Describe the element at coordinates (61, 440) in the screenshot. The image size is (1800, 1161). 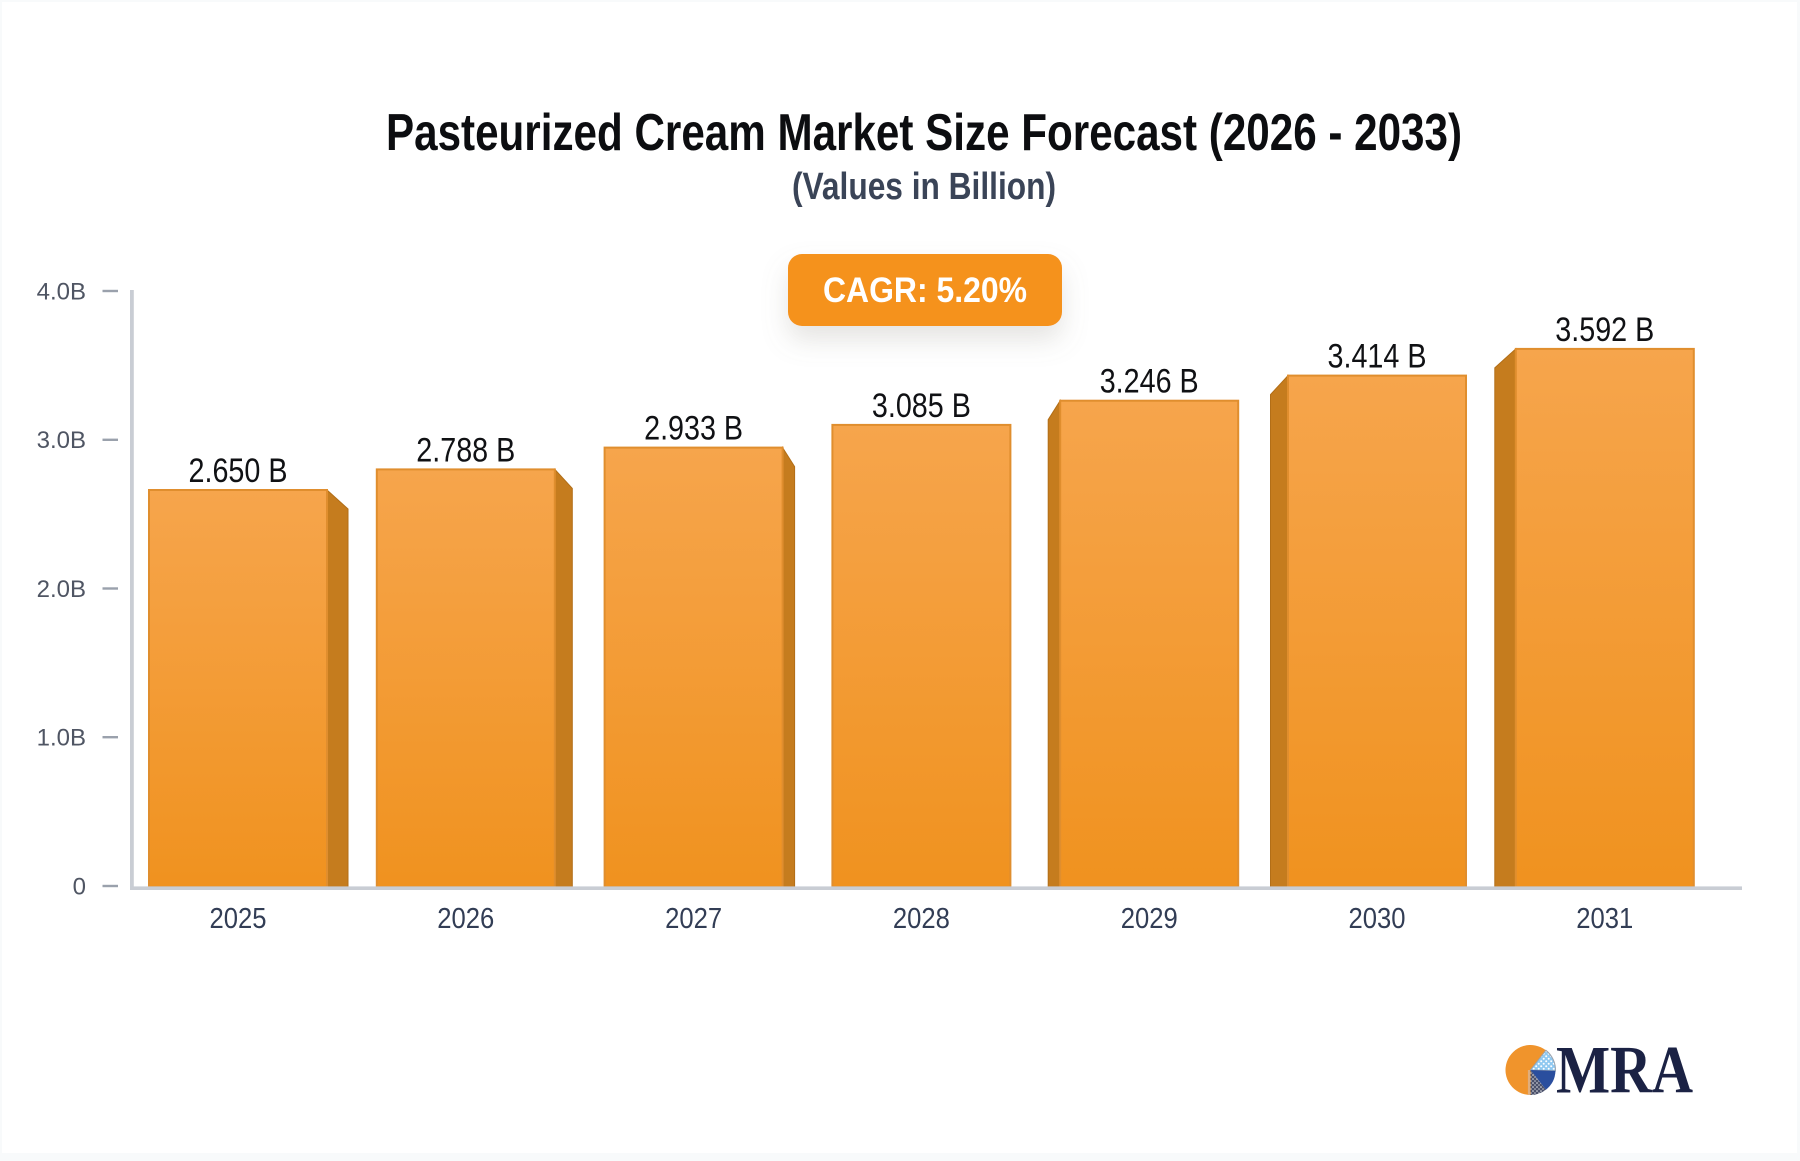
I see `svg-text: 3.0B` at that location.